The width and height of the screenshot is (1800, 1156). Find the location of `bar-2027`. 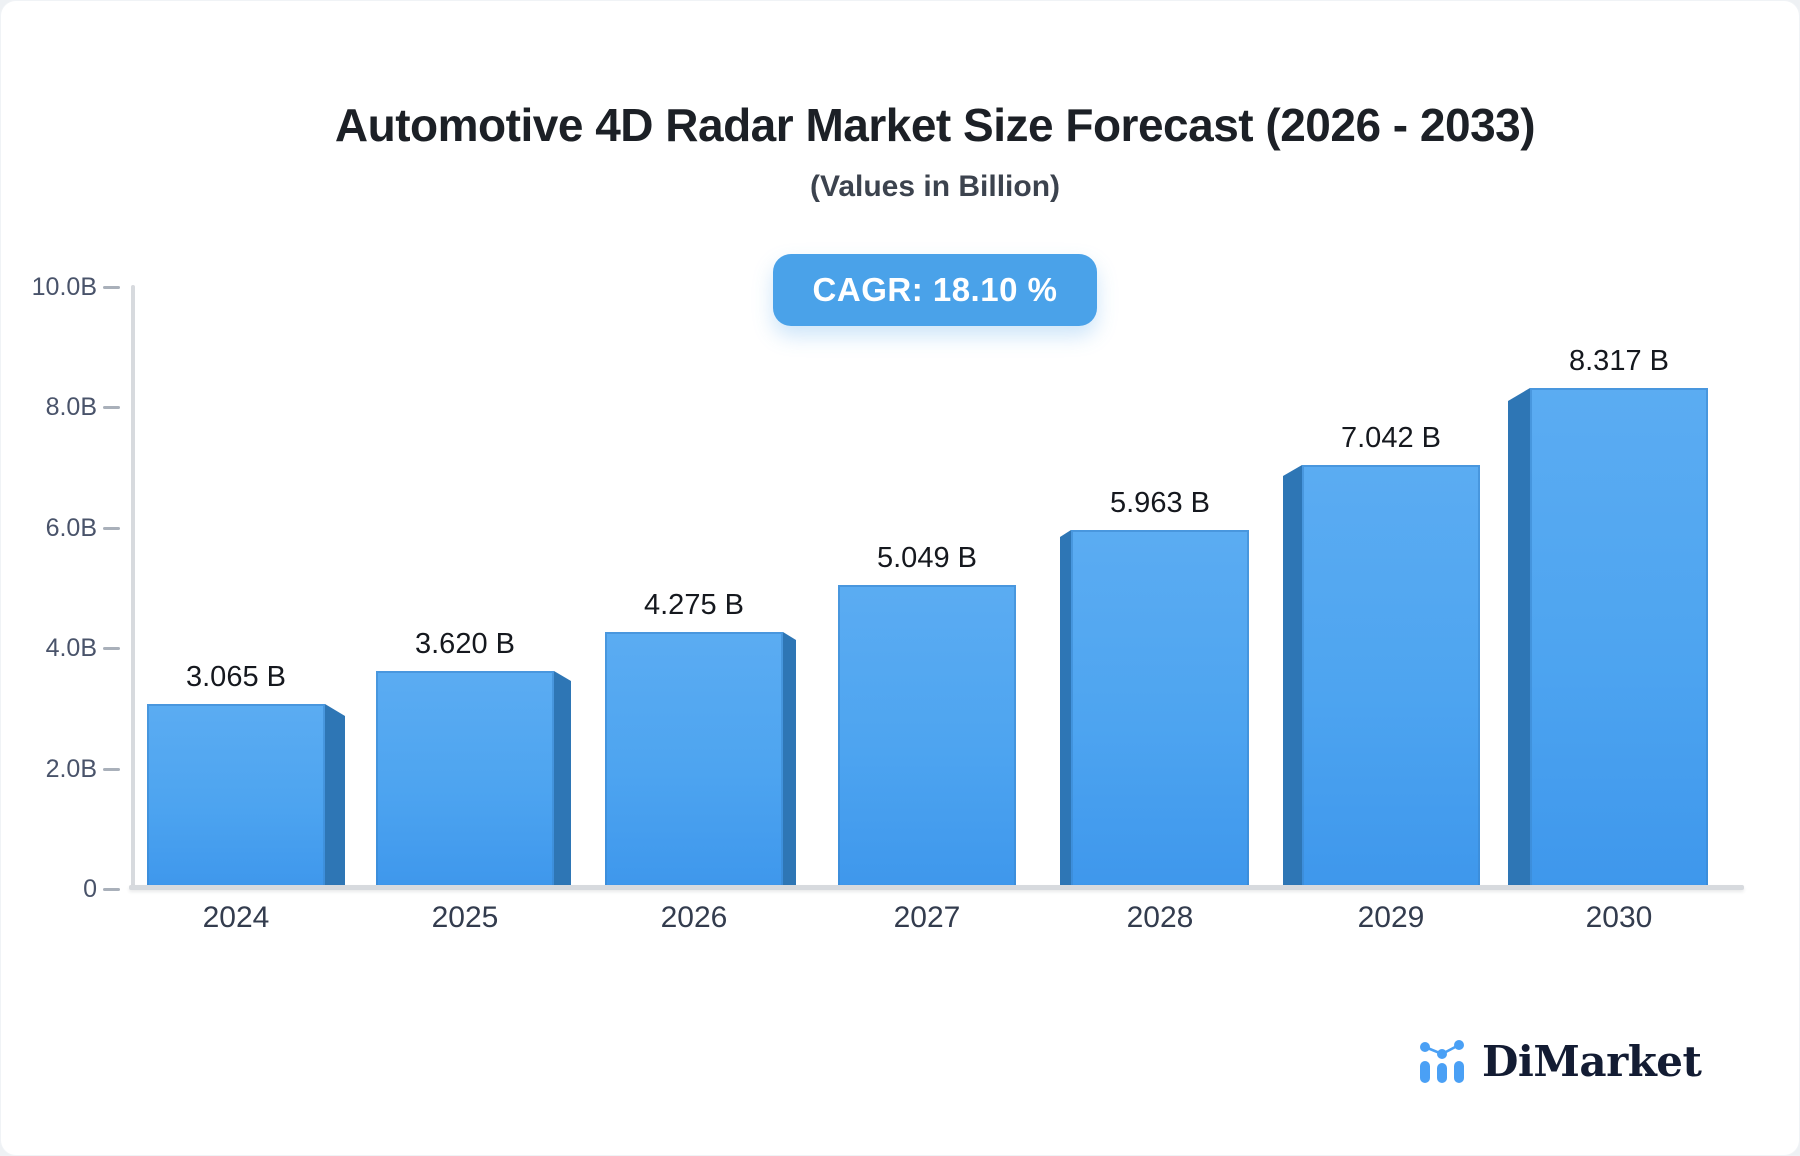

bar-2027 is located at coordinates (927, 737).